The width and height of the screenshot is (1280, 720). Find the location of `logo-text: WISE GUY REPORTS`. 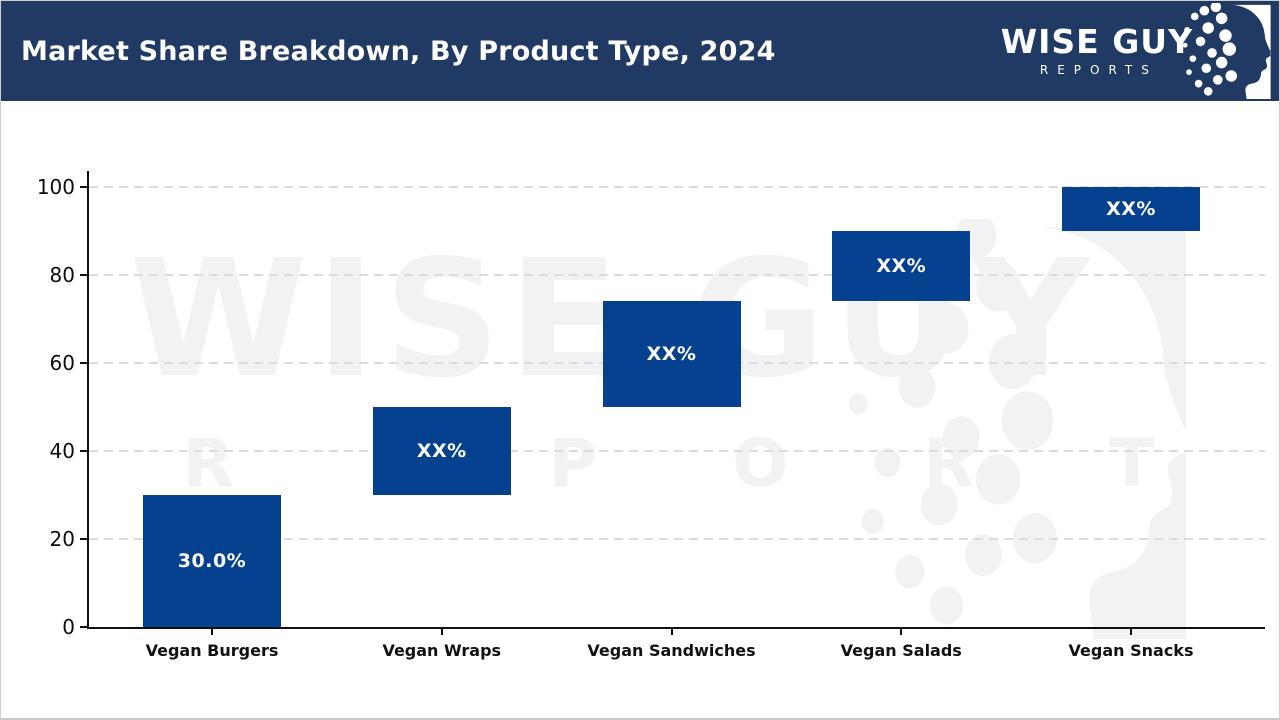

logo-text: WISE GUY REPORTS is located at coordinates (1097, 51).